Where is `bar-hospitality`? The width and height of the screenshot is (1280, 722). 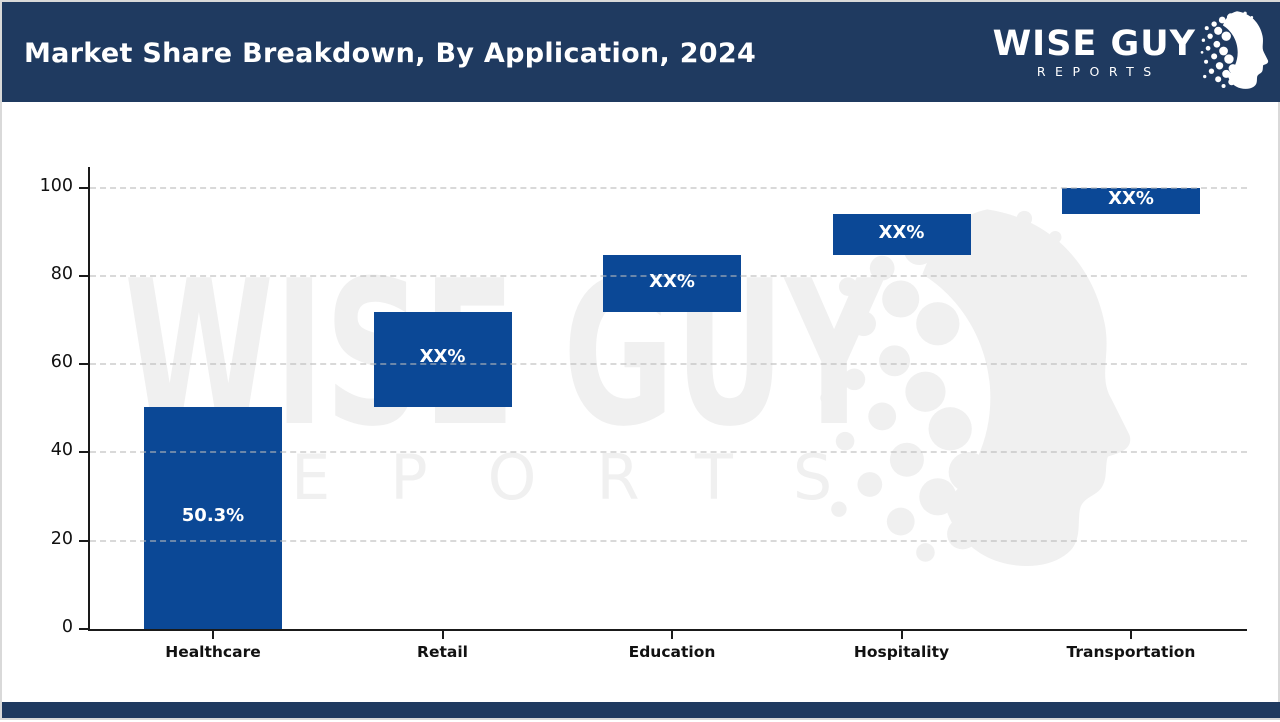 bar-hospitality is located at coordinates (901, 235).